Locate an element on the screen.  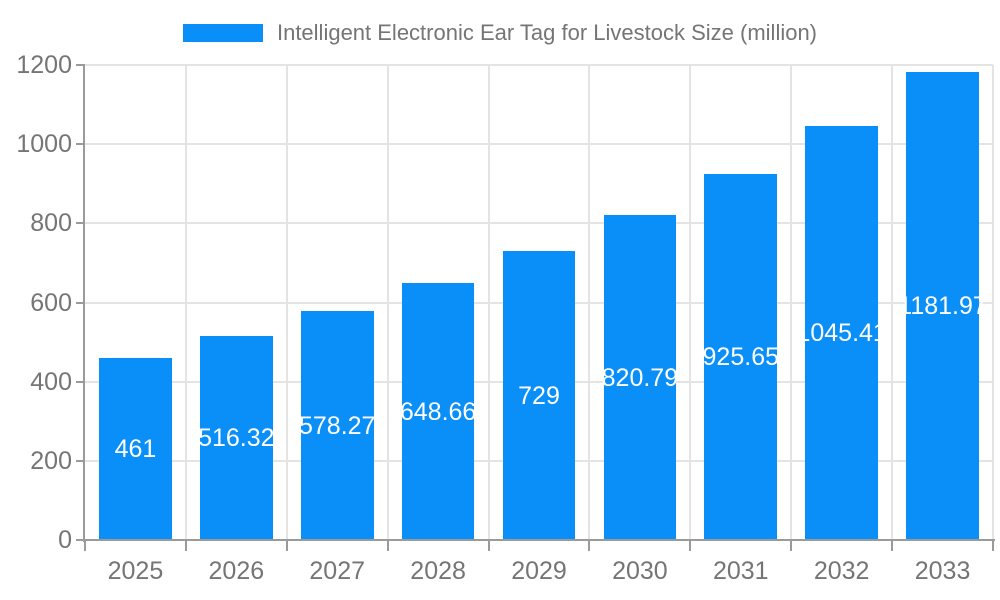
x-tick-label: 2027 is located at coordinates (337, 571).